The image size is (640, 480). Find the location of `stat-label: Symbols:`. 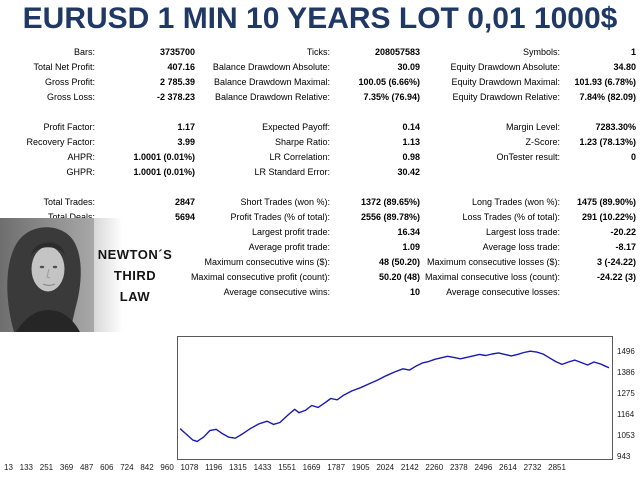

stat-label: Symbols: is located at coordinates (541, 52).